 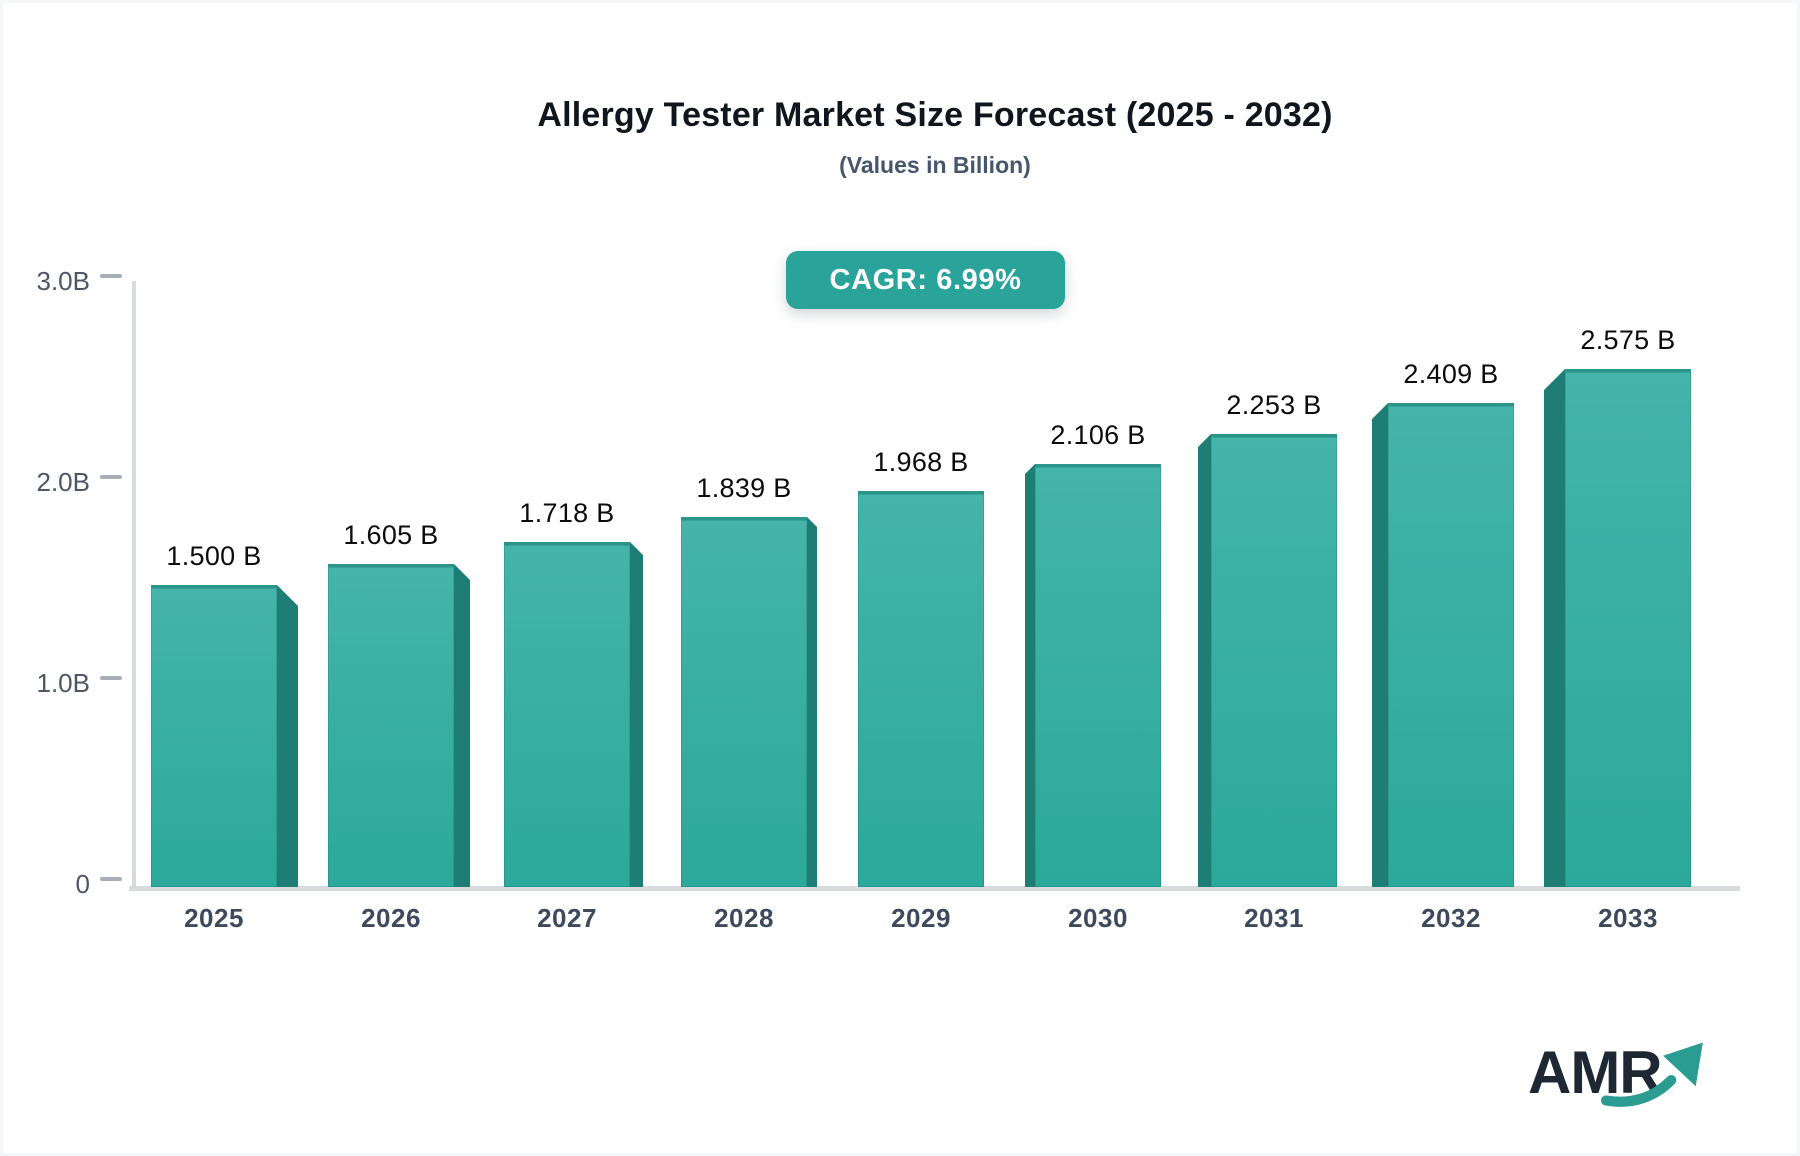 What do you see at coordinates (567, 513) in the screenshot?
I see `bar-value-label-2027: 1.718 B` at bounding box center [567, 513].